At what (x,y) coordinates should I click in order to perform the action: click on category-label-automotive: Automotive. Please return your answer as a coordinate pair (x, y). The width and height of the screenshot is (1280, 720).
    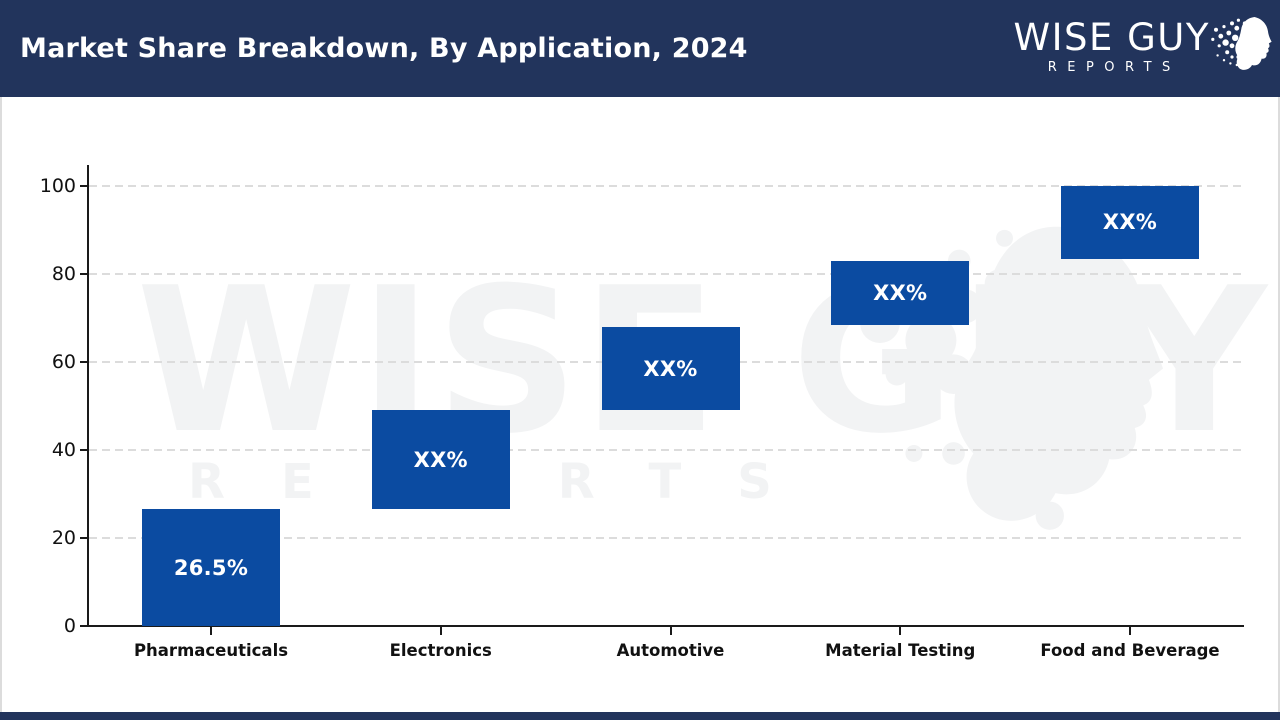
    Looking at the image, I should click on (670, 650).